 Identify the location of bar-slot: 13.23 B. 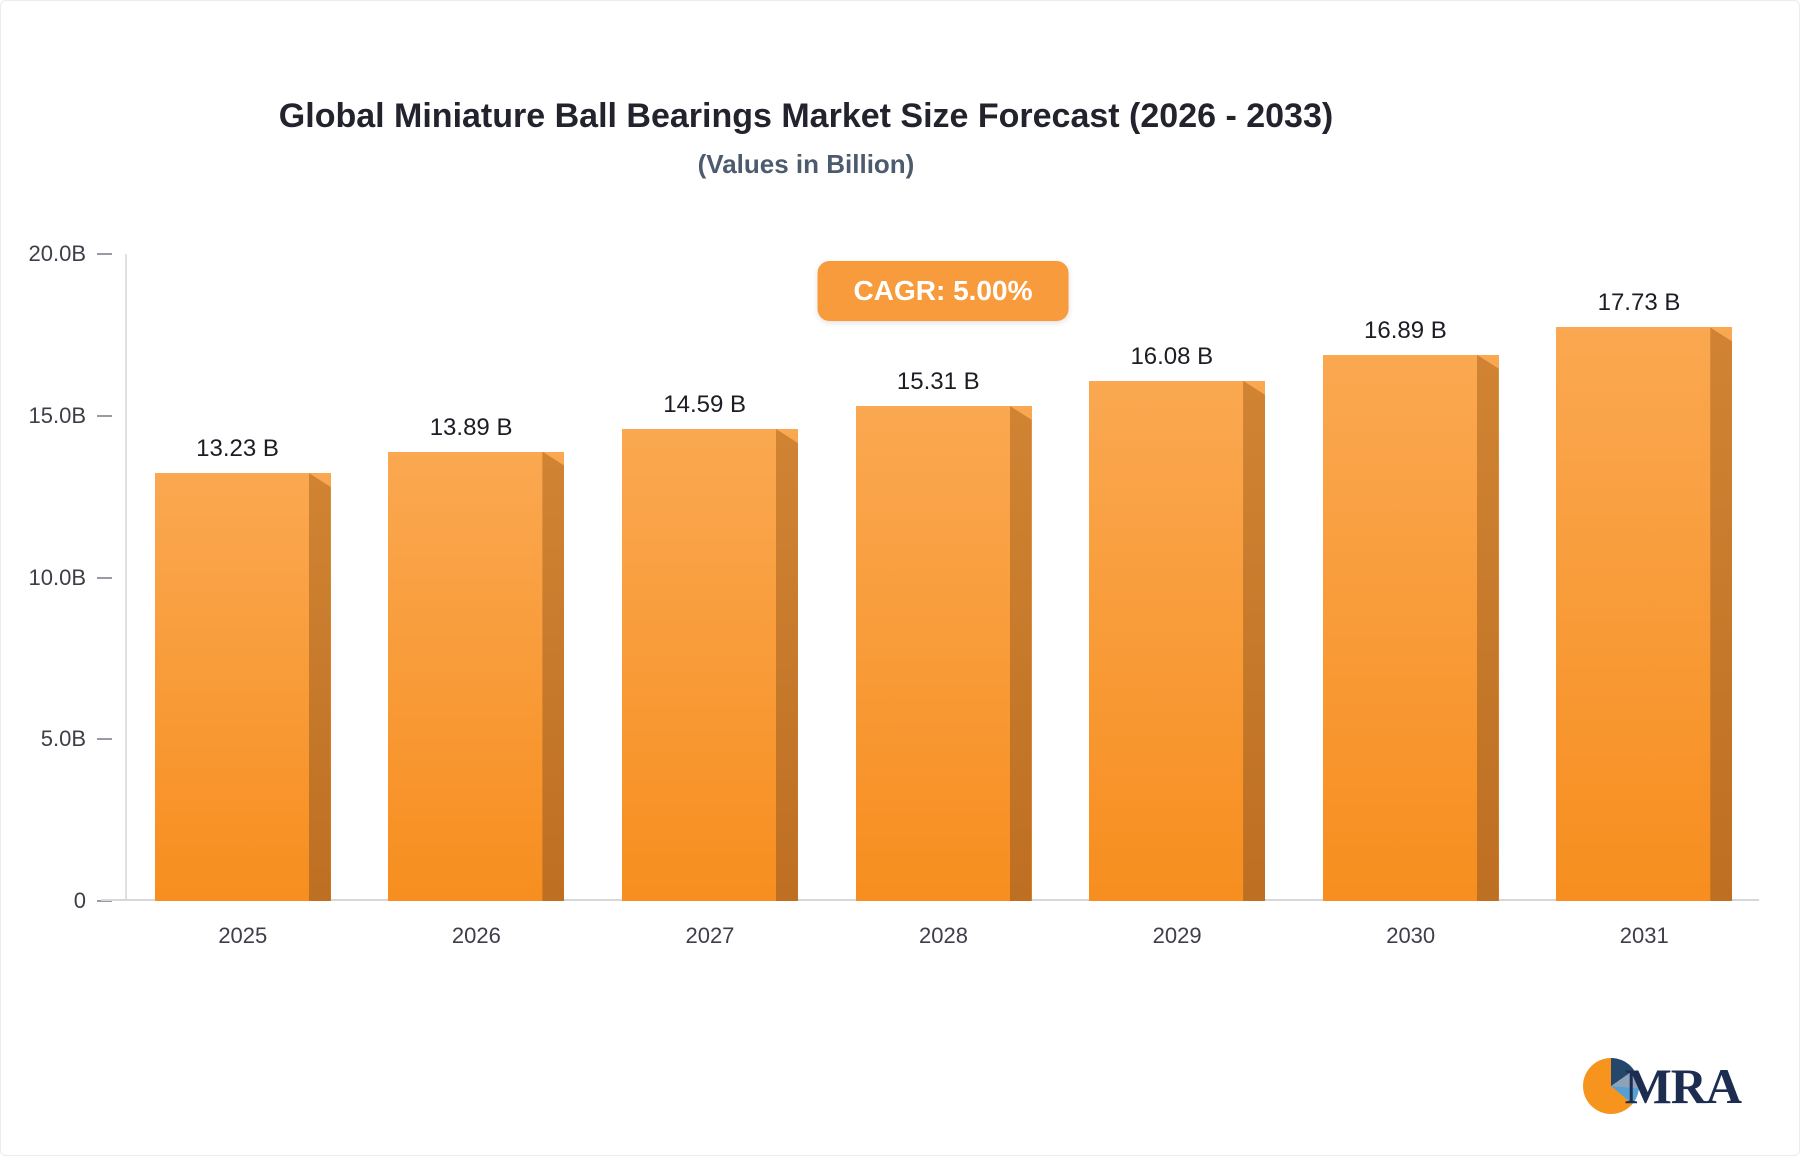
(243, 577).